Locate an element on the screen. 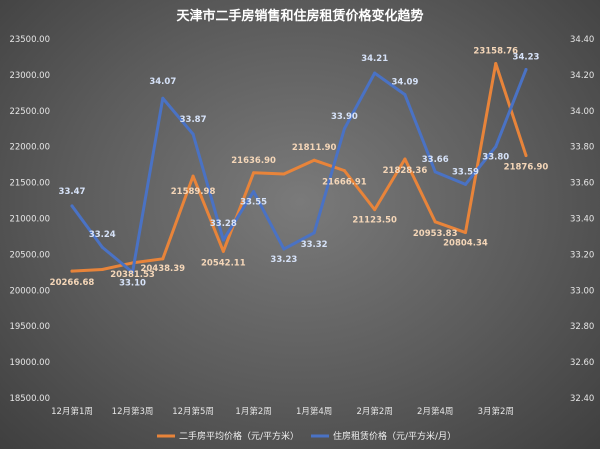 The height and width of the screenshot is (449, 600). rent-data-label: 33.10 is located at coordinates (132, 283).